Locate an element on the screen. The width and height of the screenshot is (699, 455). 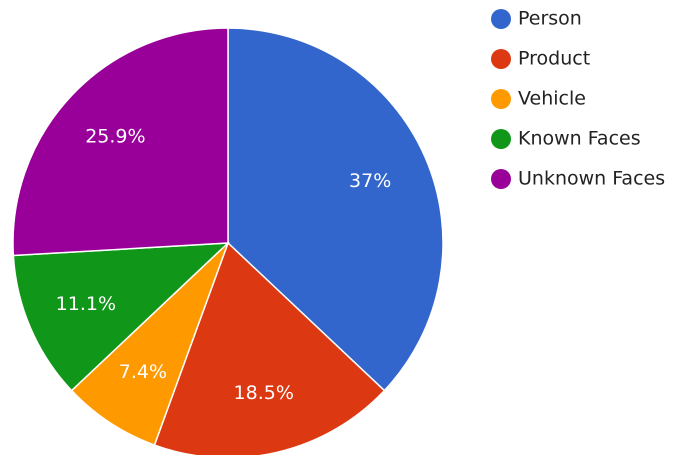
data-label: 11.1% is located at coordinates (86, 304).